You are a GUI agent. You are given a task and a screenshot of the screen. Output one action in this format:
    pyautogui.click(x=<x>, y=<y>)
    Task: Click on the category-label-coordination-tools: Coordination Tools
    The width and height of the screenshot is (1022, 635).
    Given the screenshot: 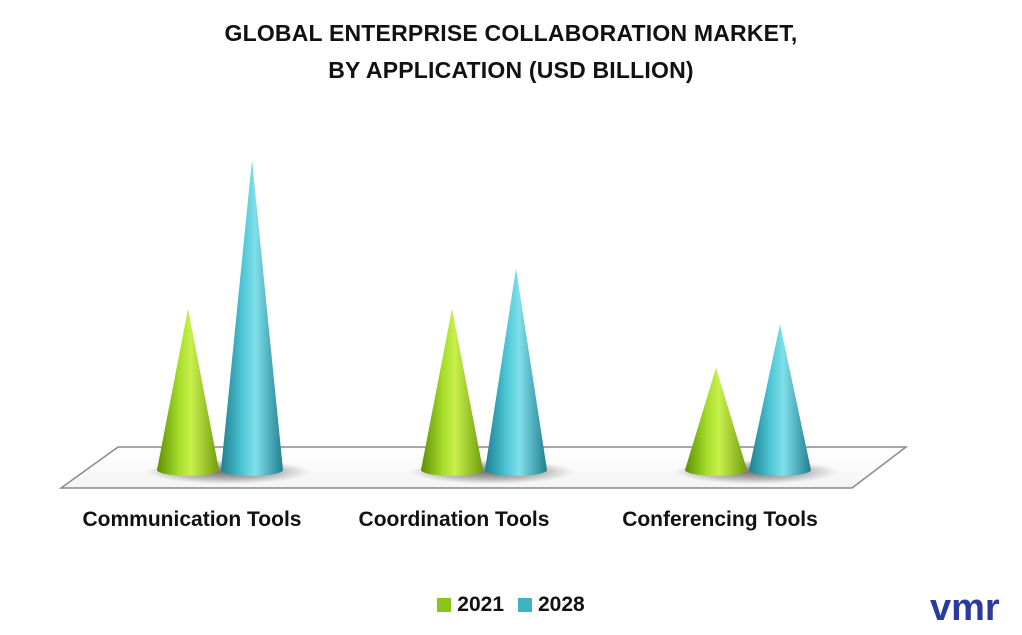 What is the action you would take?
    pyautogui.click(x=454, y=519)
    